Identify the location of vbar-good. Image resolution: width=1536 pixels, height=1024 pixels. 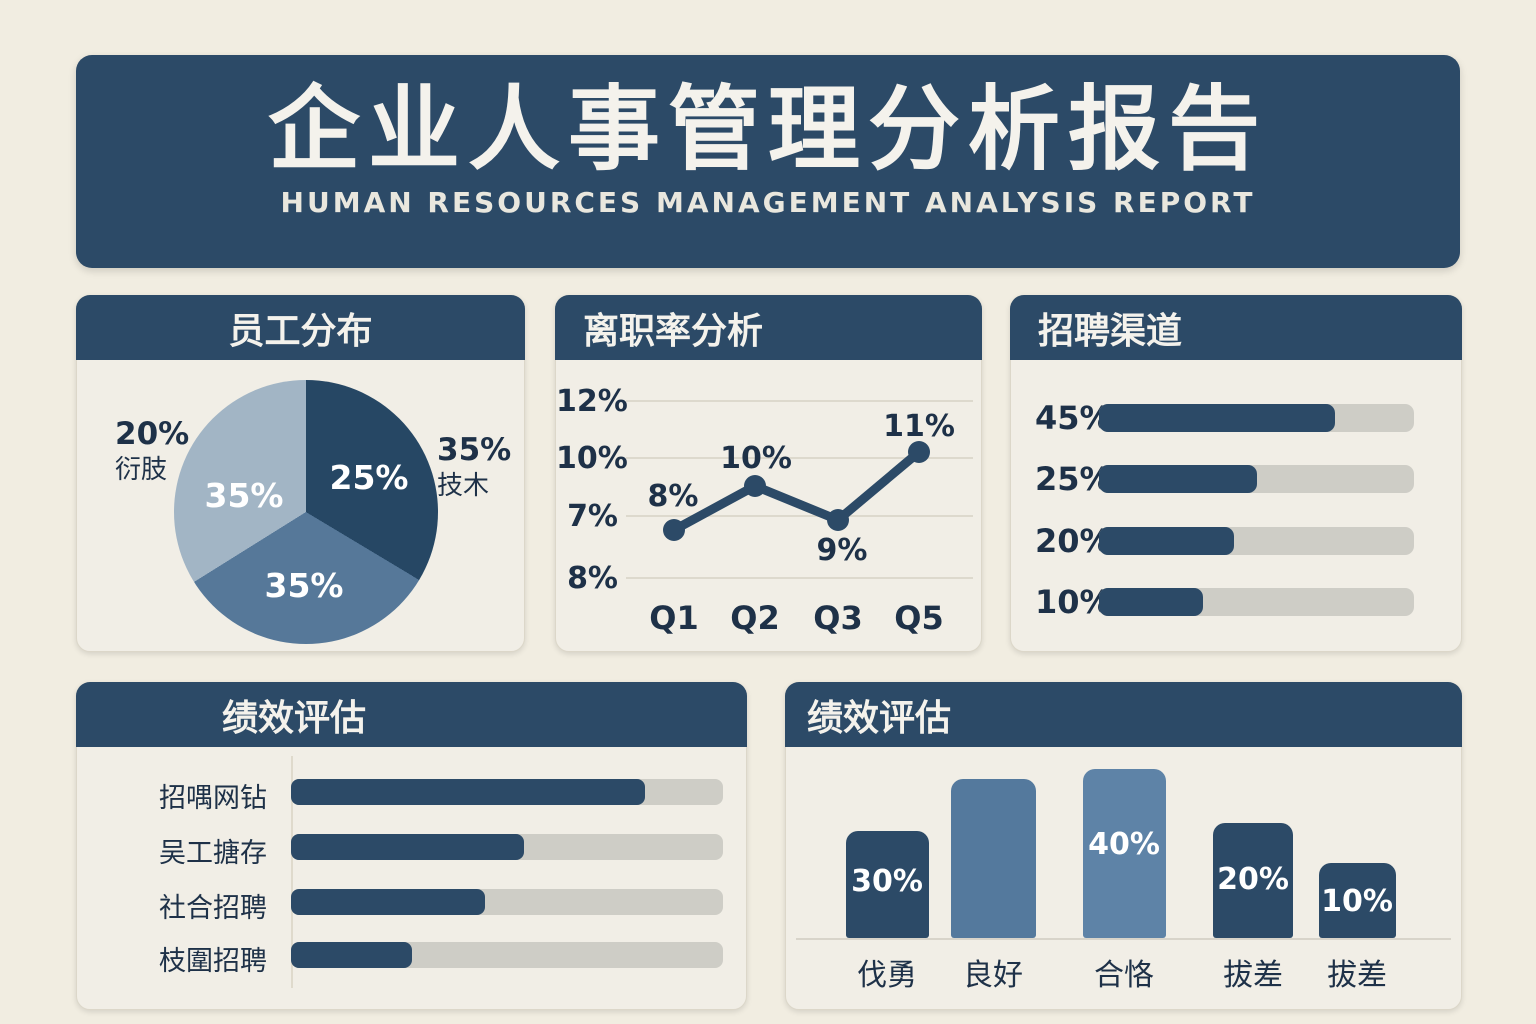
(993, 858).